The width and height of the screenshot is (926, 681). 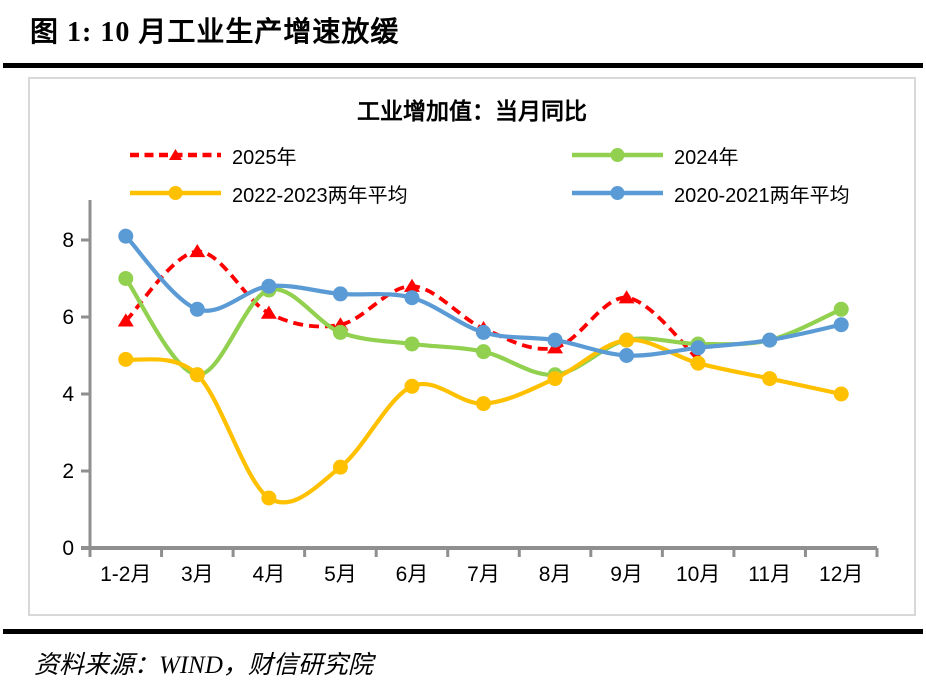 I want to click on legend-line-sample-2020-2021-avg, so click(x=617, y=193).